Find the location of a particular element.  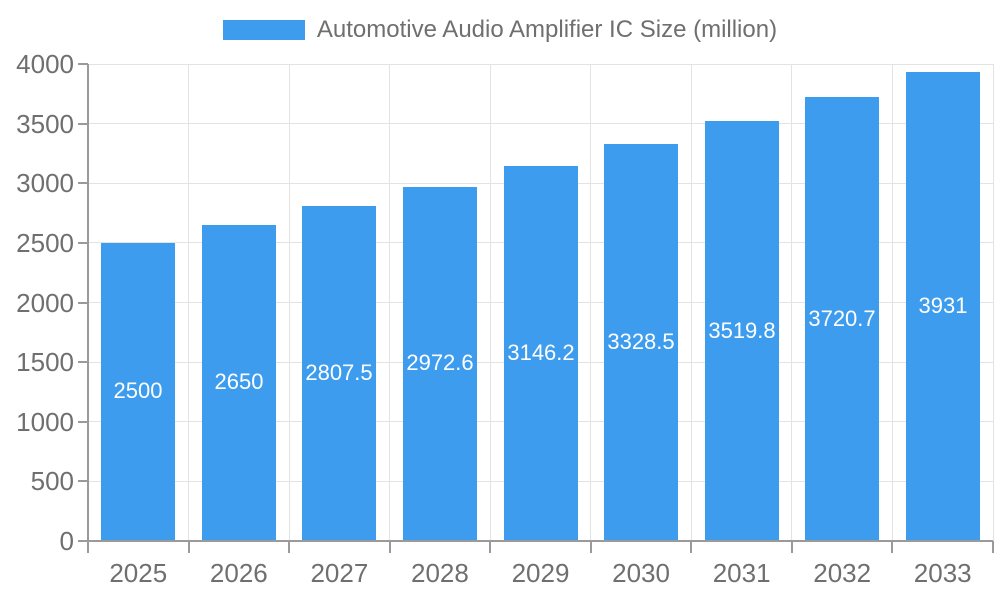

y-axis-line is located at coordinates (88, 303).